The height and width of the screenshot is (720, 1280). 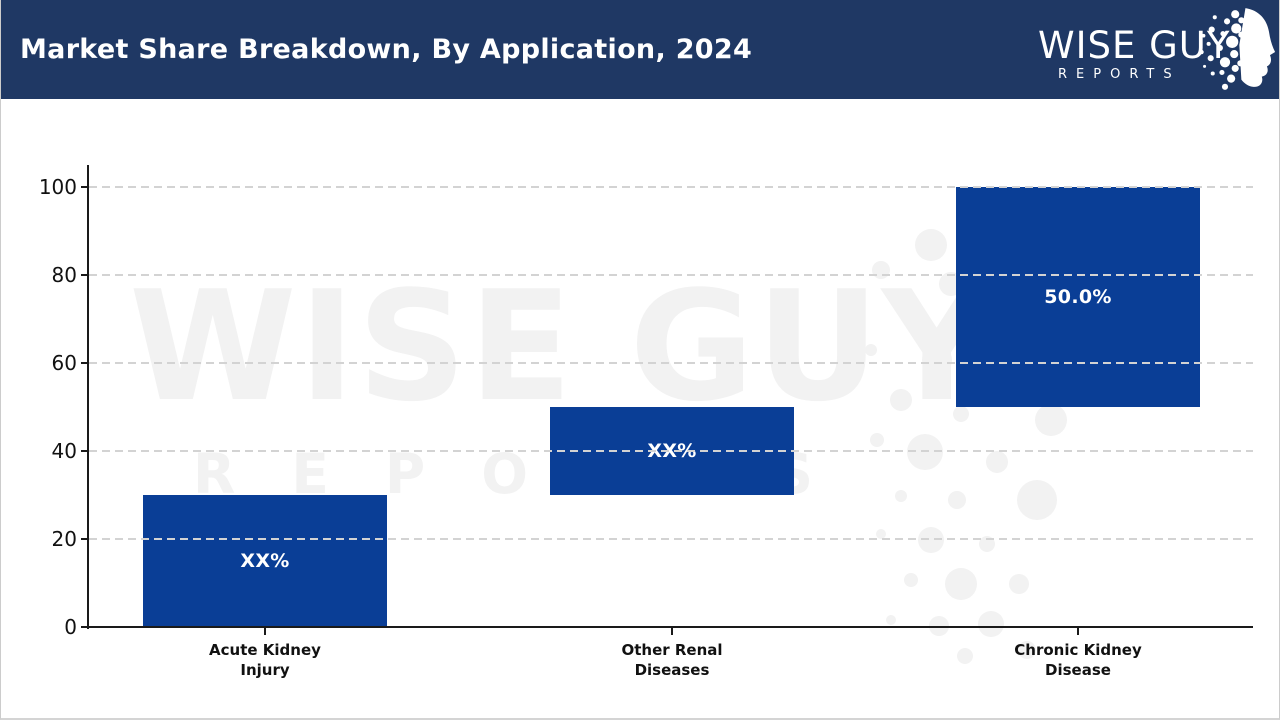 What do you see at coordinates (57, 187) in the screenshot?
I see `y-tick-label-100: 100` at bounding box center [57, 187].